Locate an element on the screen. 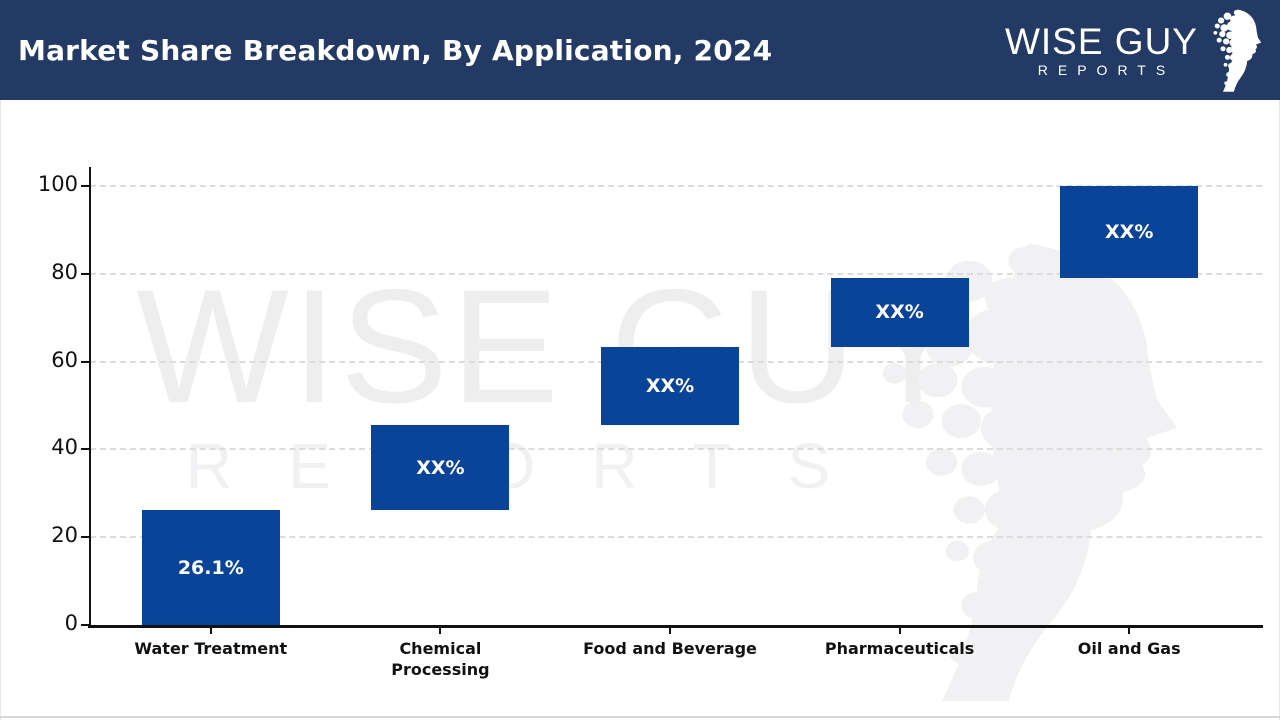  category-label-food-and-beverage: Food and Beverage is located at coordinates (670, 648).